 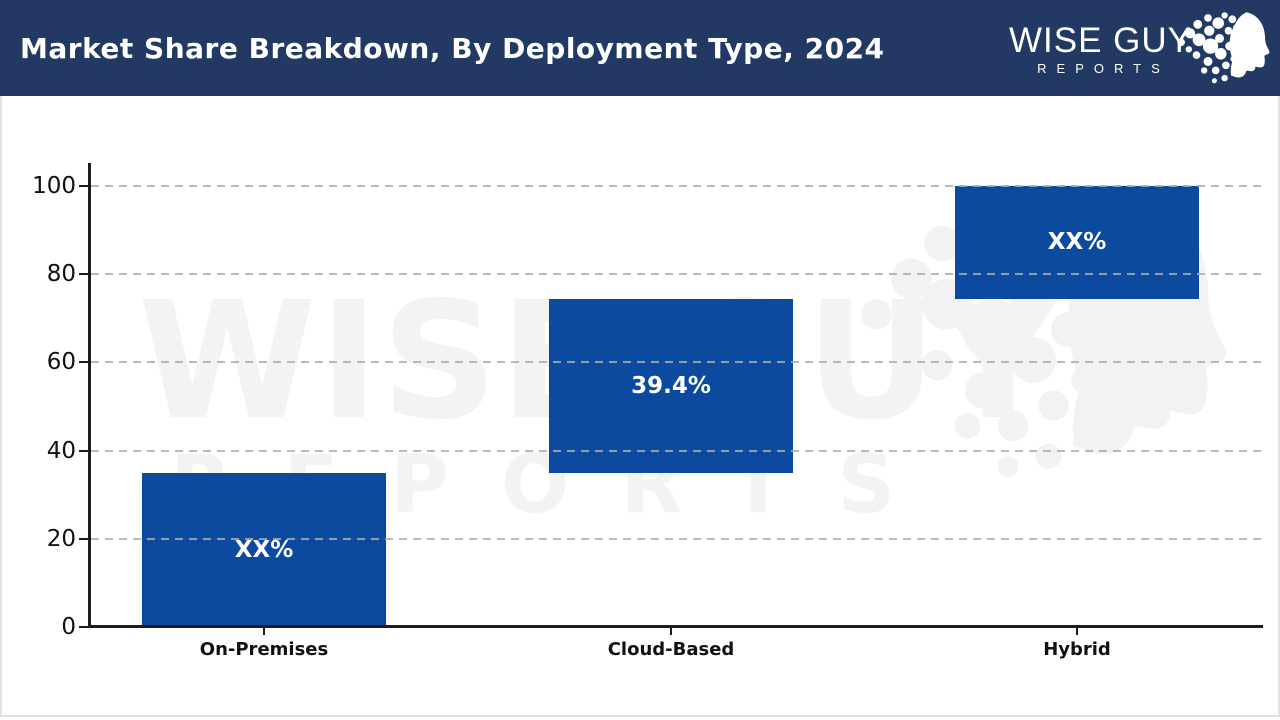 I want to click on watermark-face-dots-icon, so click(x=1043, y=336).